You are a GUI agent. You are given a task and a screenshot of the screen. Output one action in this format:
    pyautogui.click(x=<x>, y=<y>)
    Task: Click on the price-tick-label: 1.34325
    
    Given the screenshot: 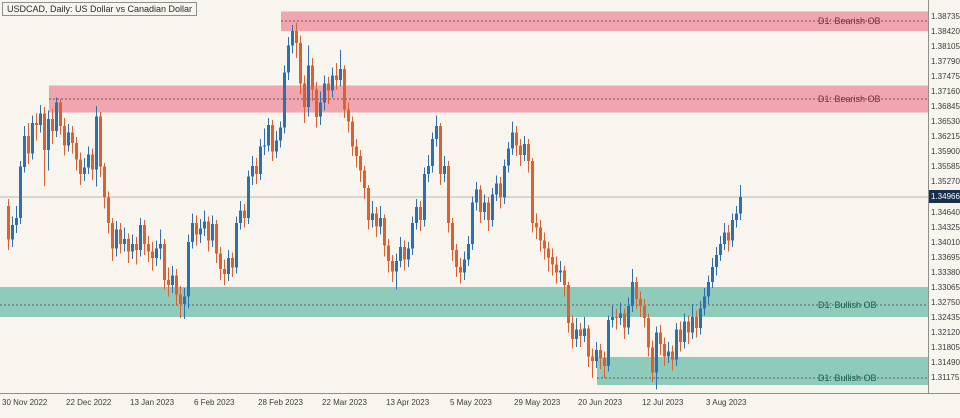 What is the action you would take?
    pyautogui.click(x=945, y=227)
    